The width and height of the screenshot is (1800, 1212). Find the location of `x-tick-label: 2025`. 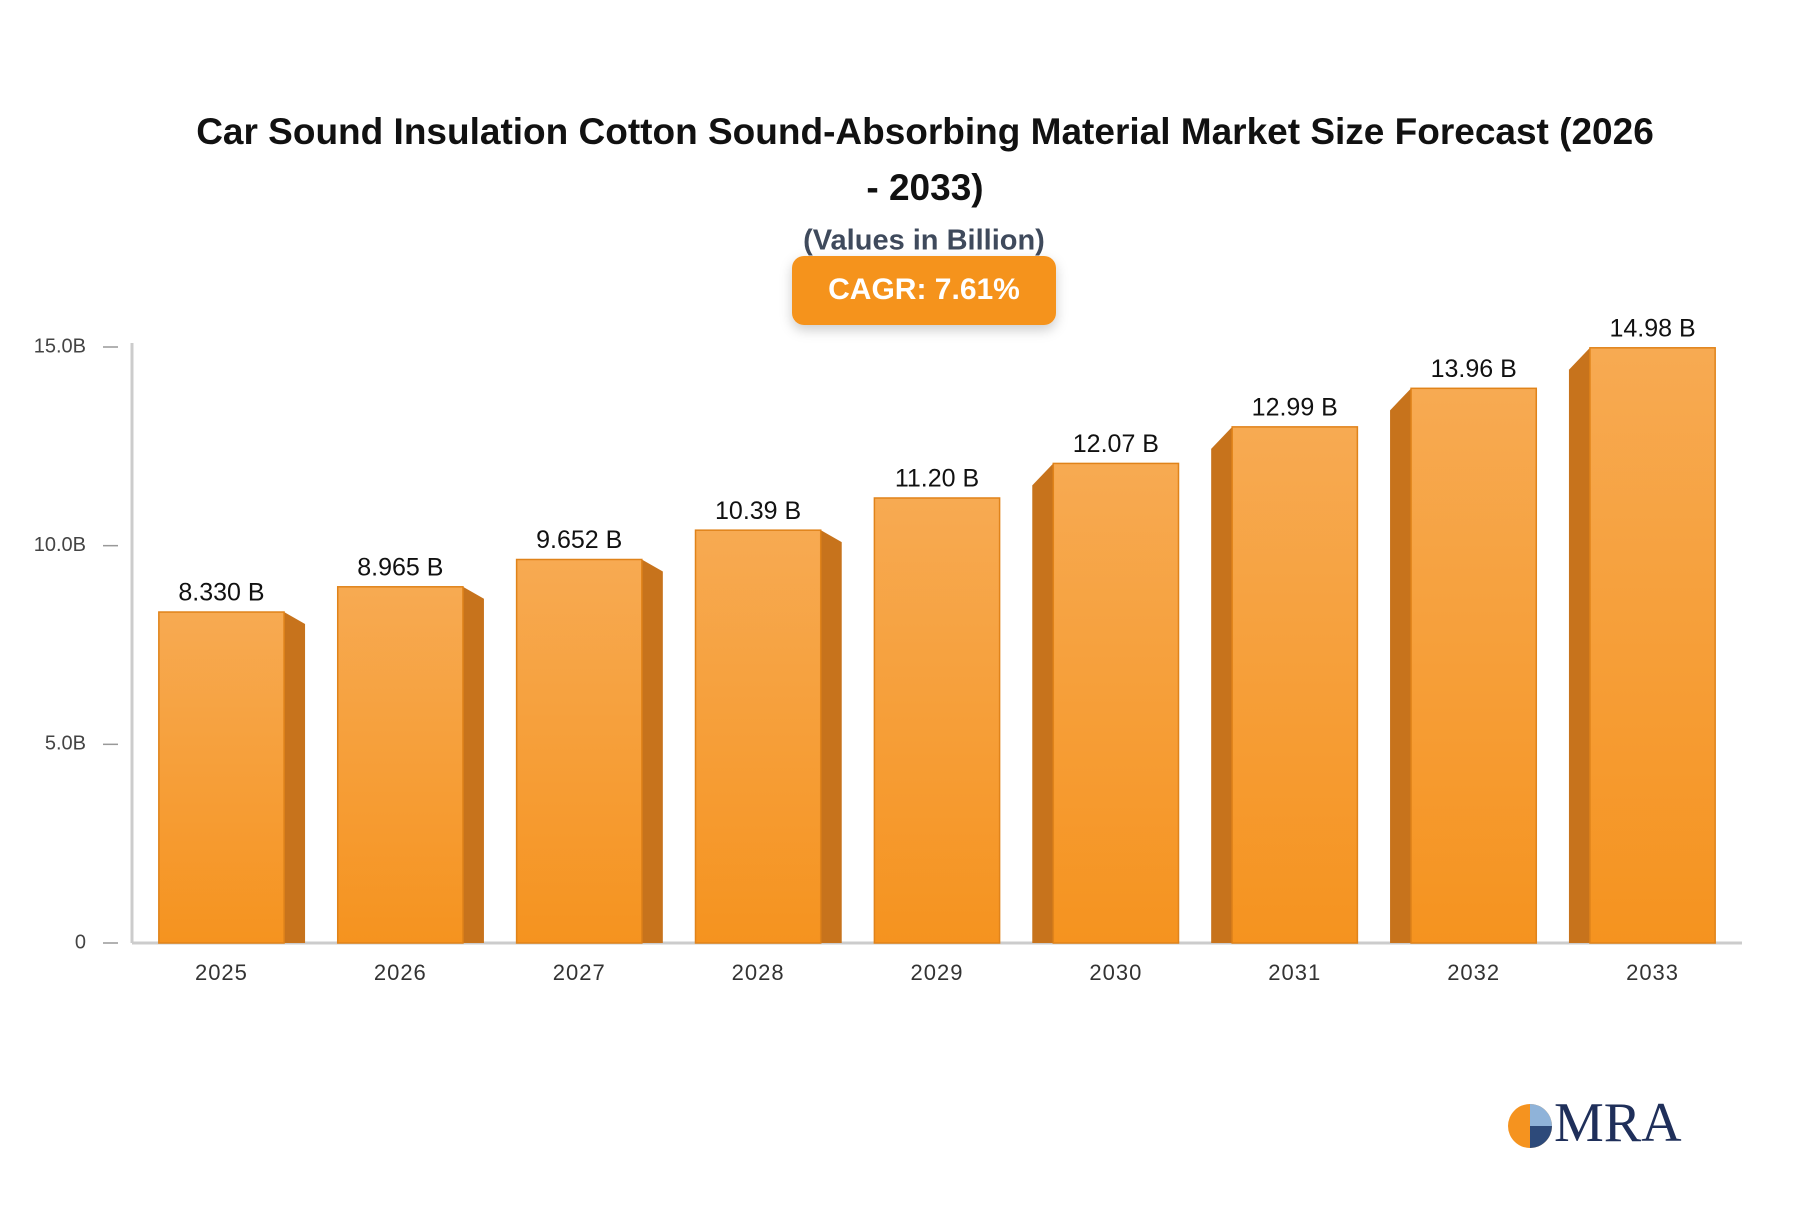

x-tick-label: 2025 is located at coordinates (221, 972).